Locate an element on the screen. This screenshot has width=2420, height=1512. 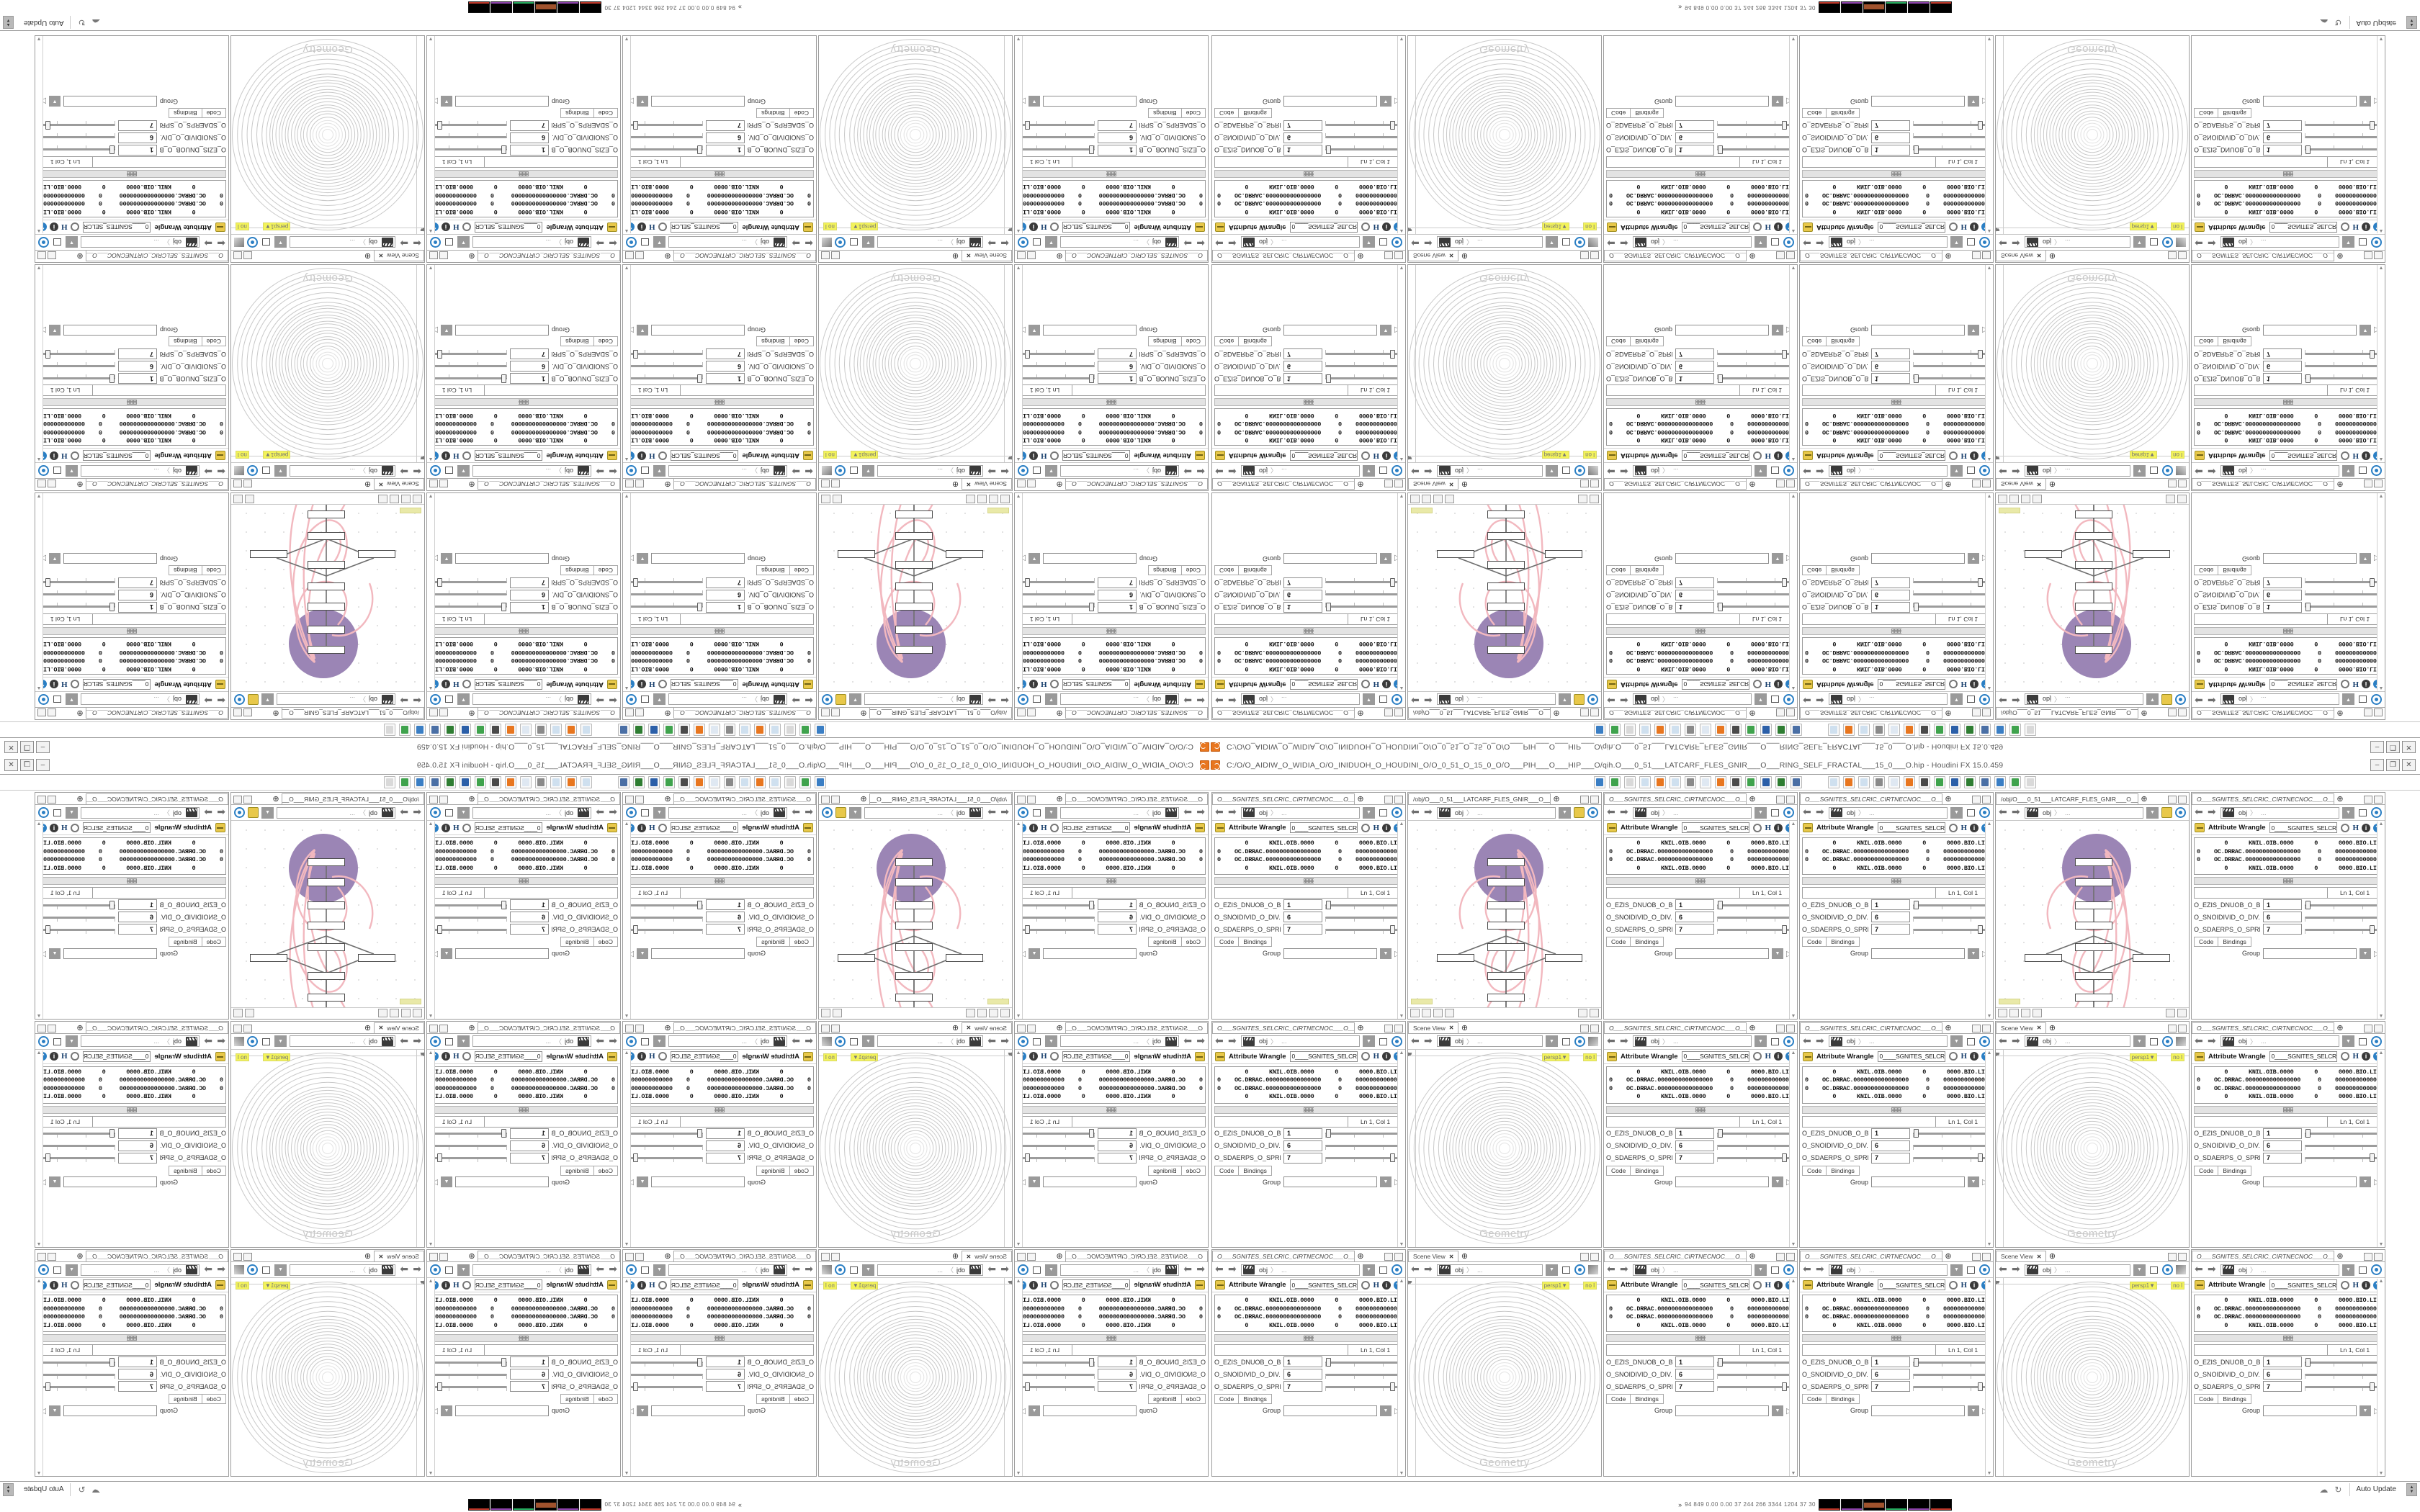
display-flag-icon is located at coordinates (1579, 1270).